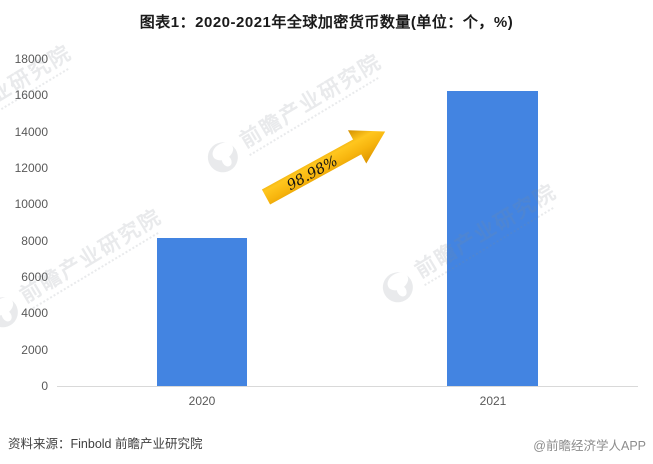 This screenshot has width=653, height=464. What do you see at coordinates (323, 167) in the screenshot?
I see `arrow-shape` at bounding box center [323, 167].